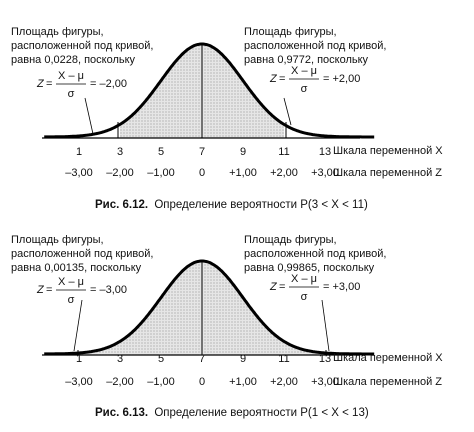  I want to click on right-note-line-3: равна 0,99865, поскольку, so click(309, 268).